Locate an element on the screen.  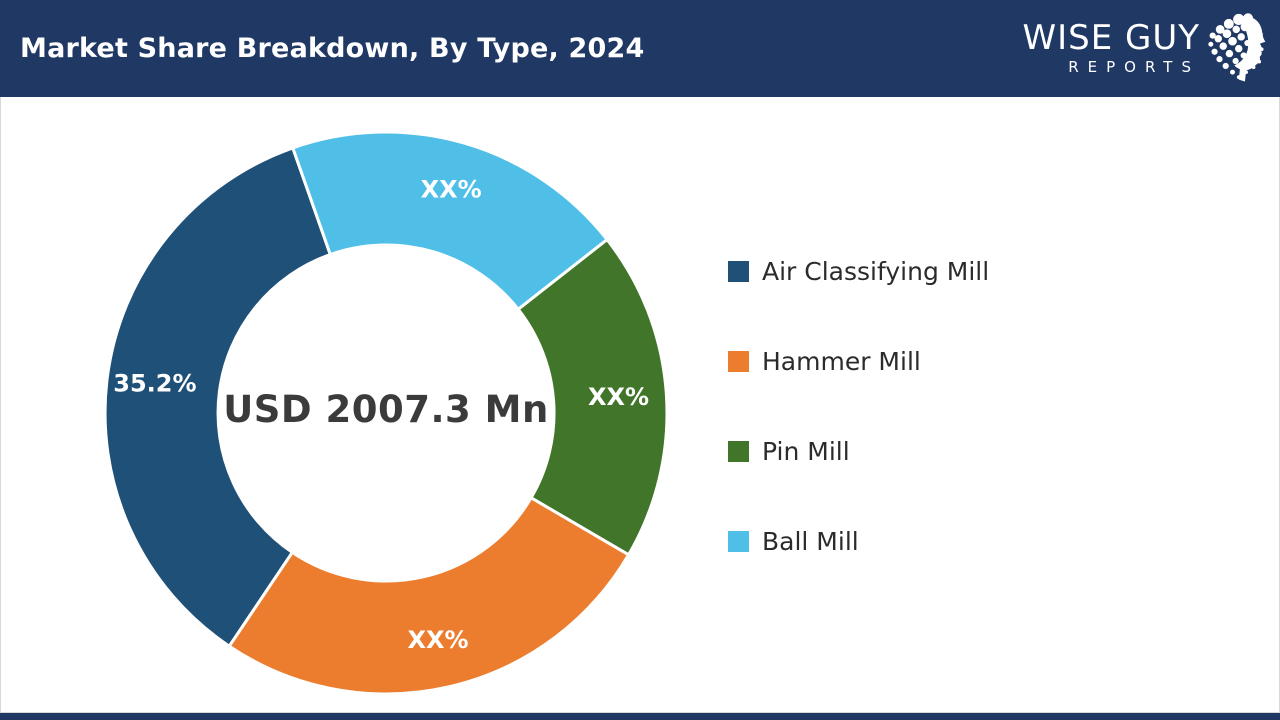
segment-percentage-label: 35.2% is located at coordinates (154, 384).